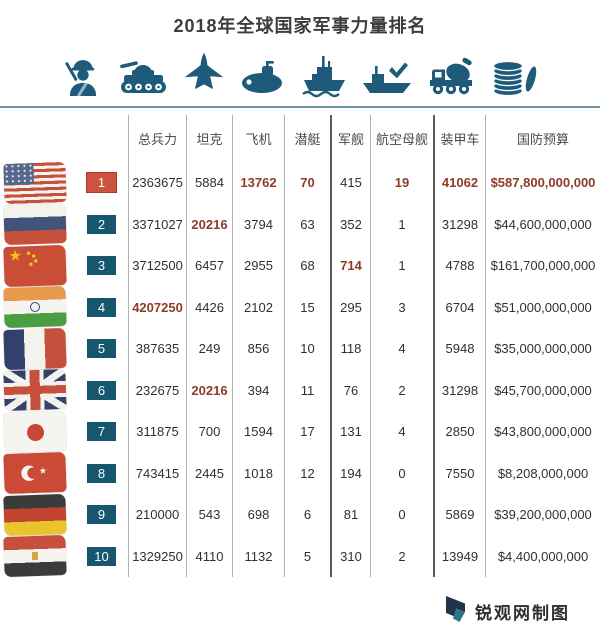 The width and height of the screenshot is (600, 636). I want to click on cell-submarines: 68, so click(307, 266).